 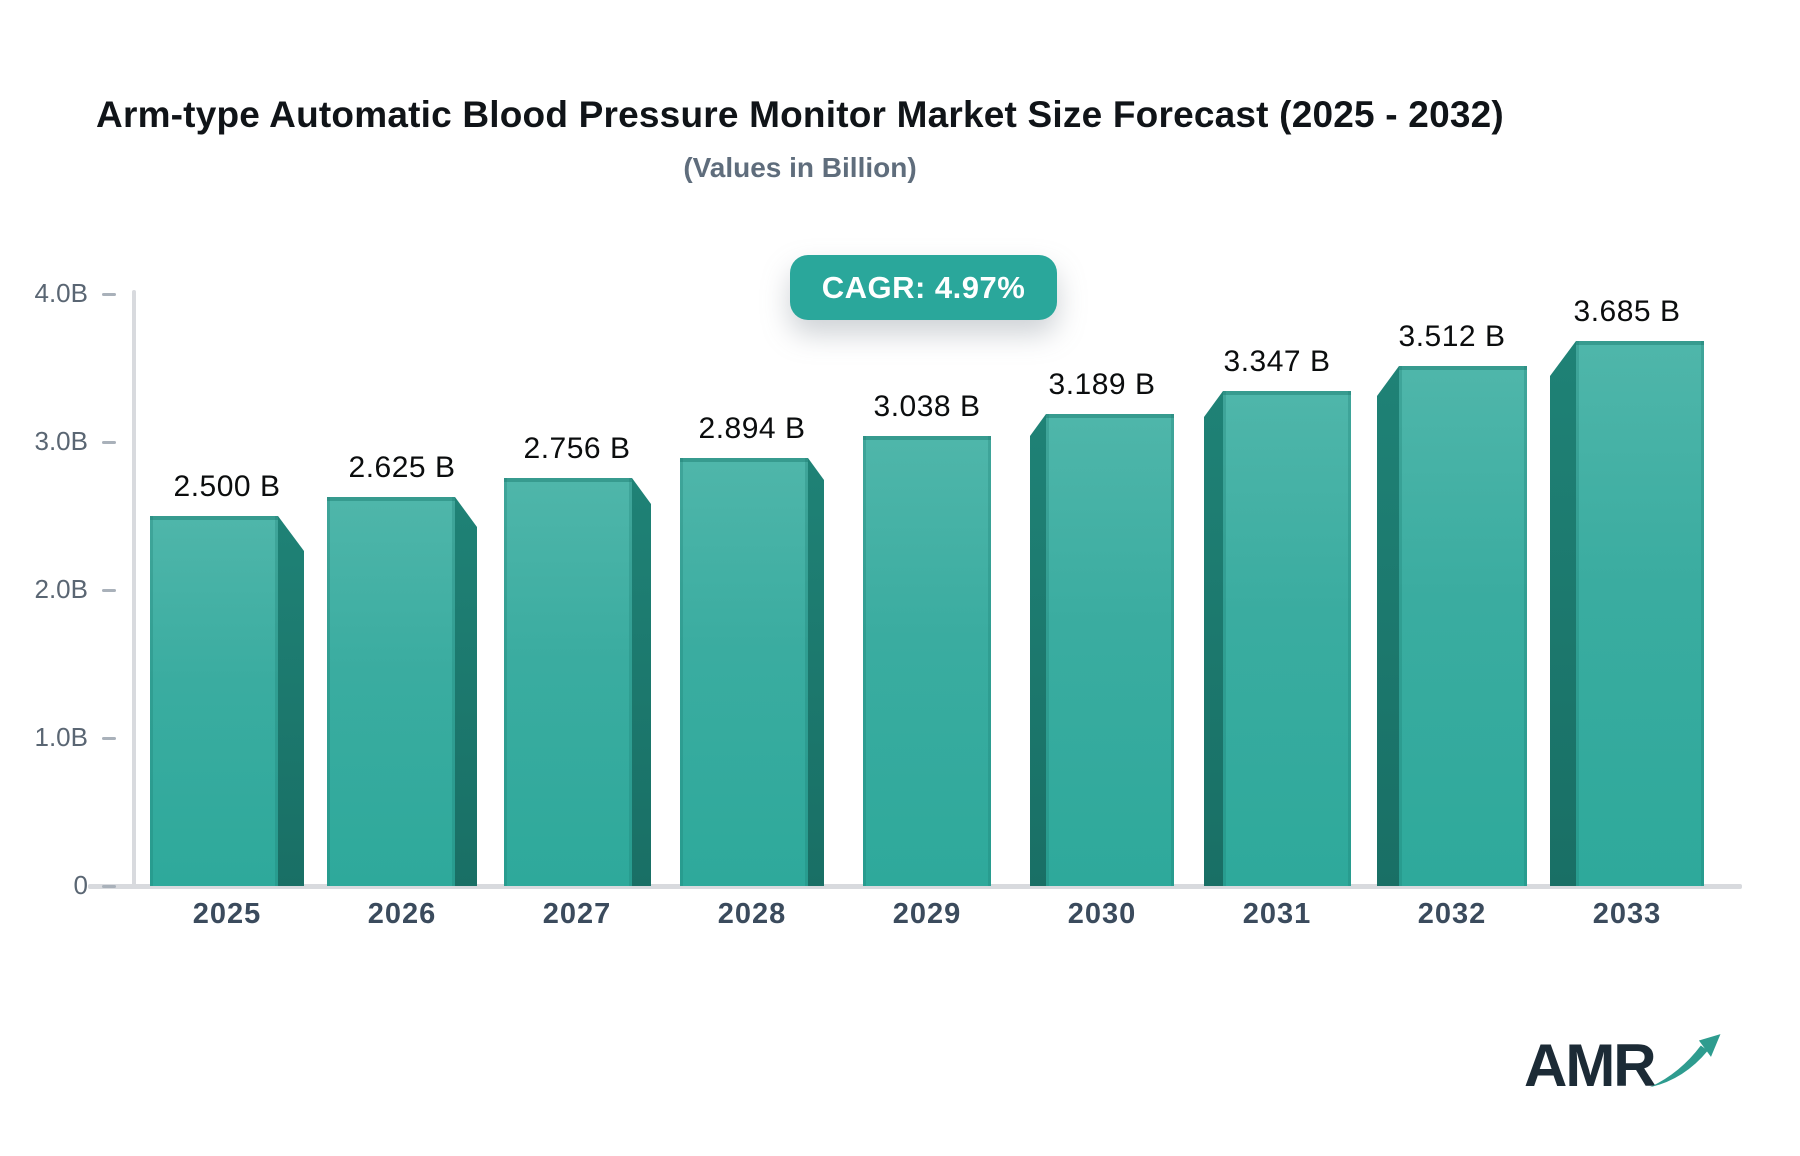 What do you see at coordinates (402, 467) in the screenshot?
I see `bar-value-label: 2.625 B` at bounding box center [402, 467].